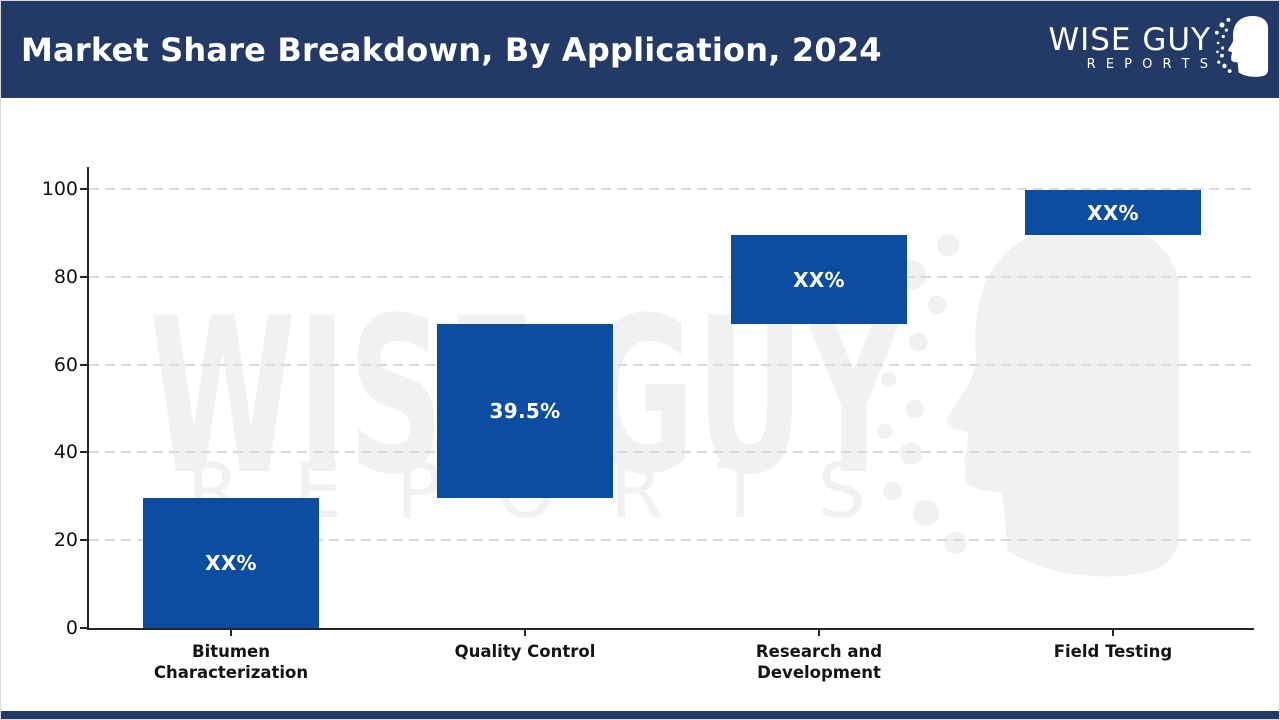 Image resolution: width=1280 pixels, height=720 pixels. I want to click on footer-bar, so click(640, 715).